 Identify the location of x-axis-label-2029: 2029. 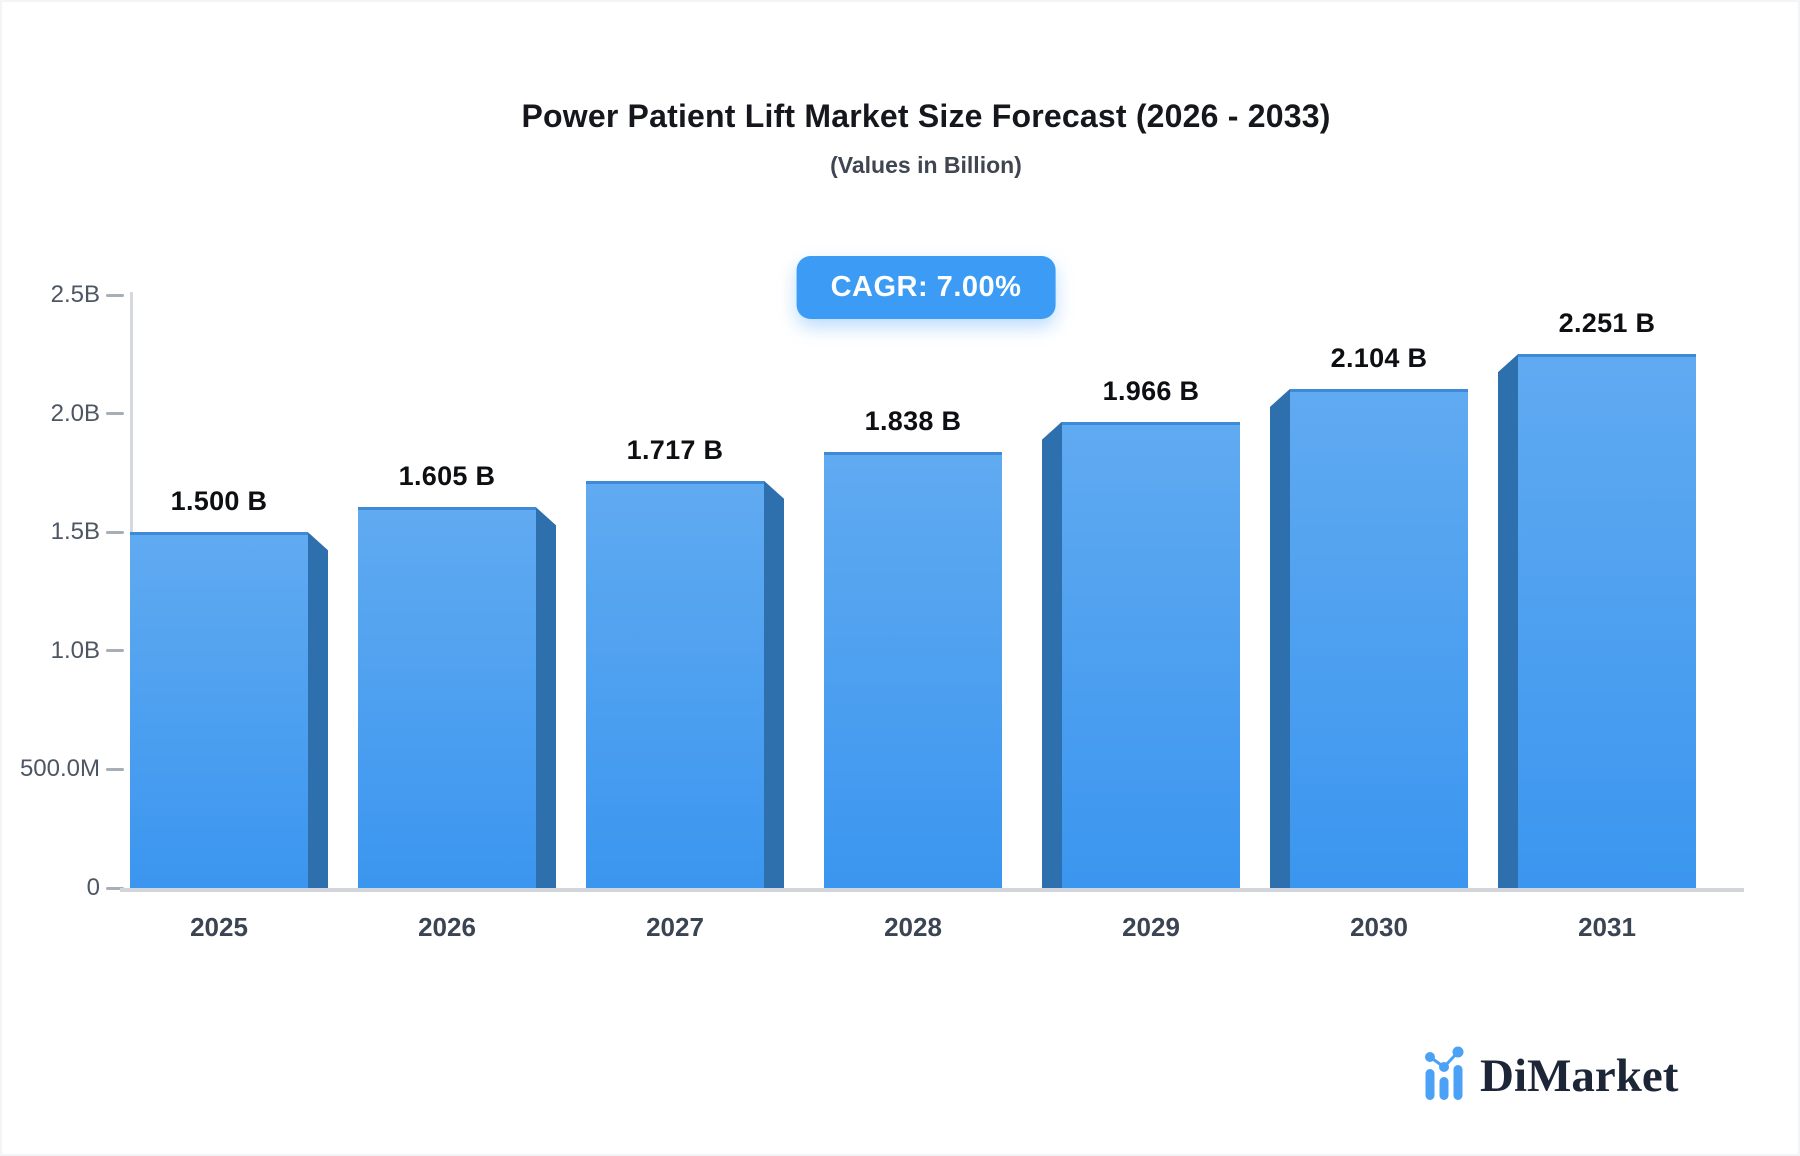
(1151, 927).